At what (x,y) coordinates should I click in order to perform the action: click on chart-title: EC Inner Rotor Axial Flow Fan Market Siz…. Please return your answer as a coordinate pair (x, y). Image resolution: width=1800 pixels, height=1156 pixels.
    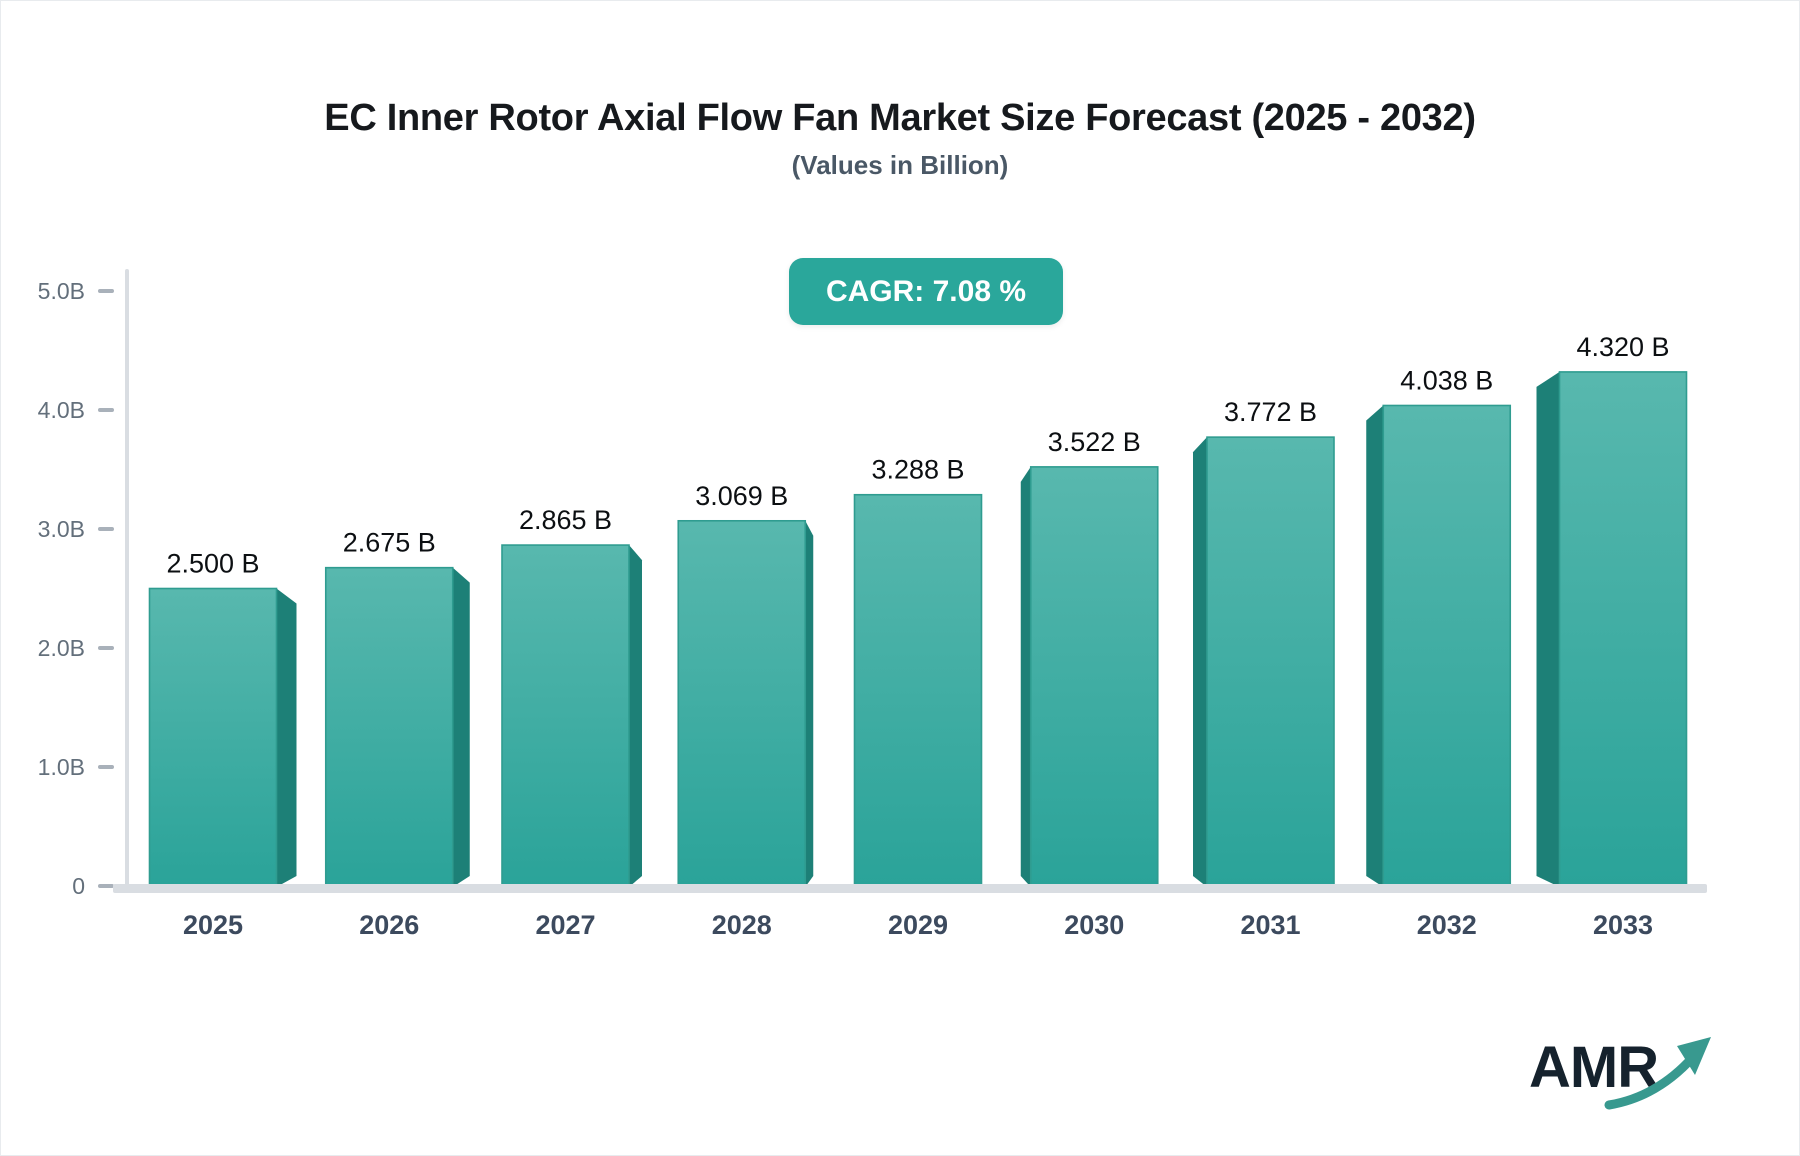
    Looking at the image, I should click on (900, 118).